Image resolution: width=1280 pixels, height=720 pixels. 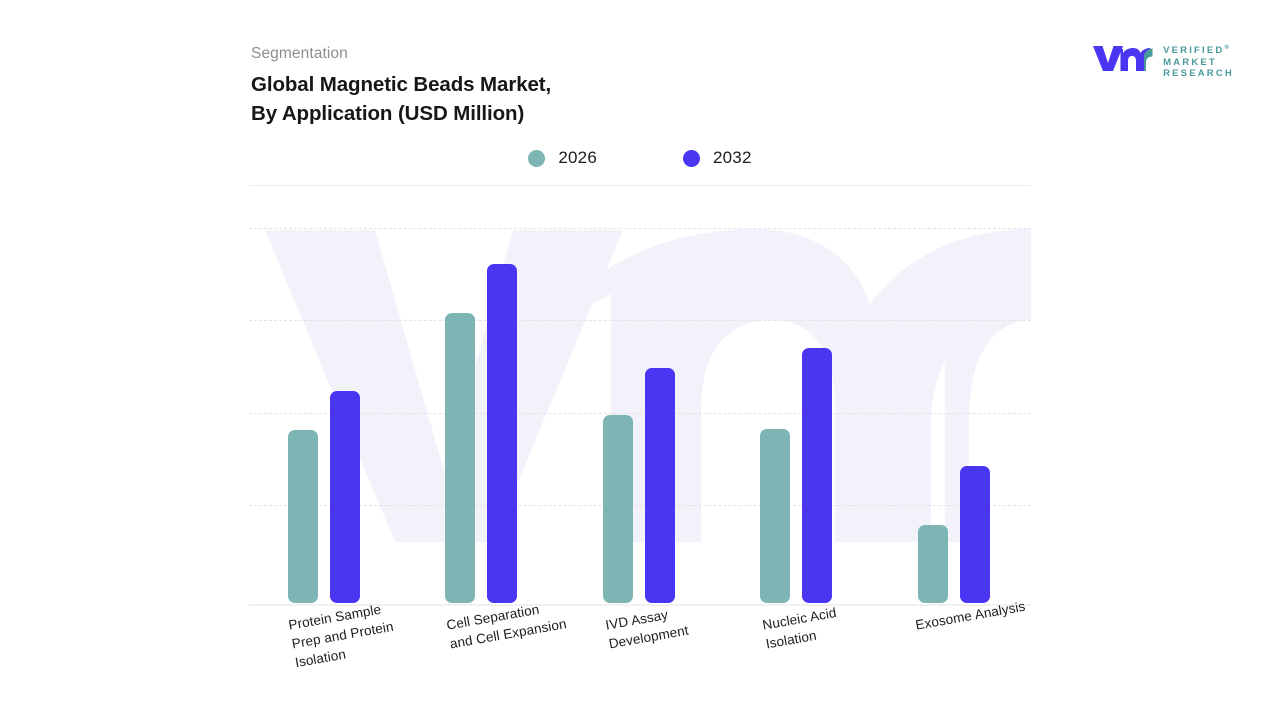 I want to click on bar-2032-exosome-analysis, so click(x=975, y=534).